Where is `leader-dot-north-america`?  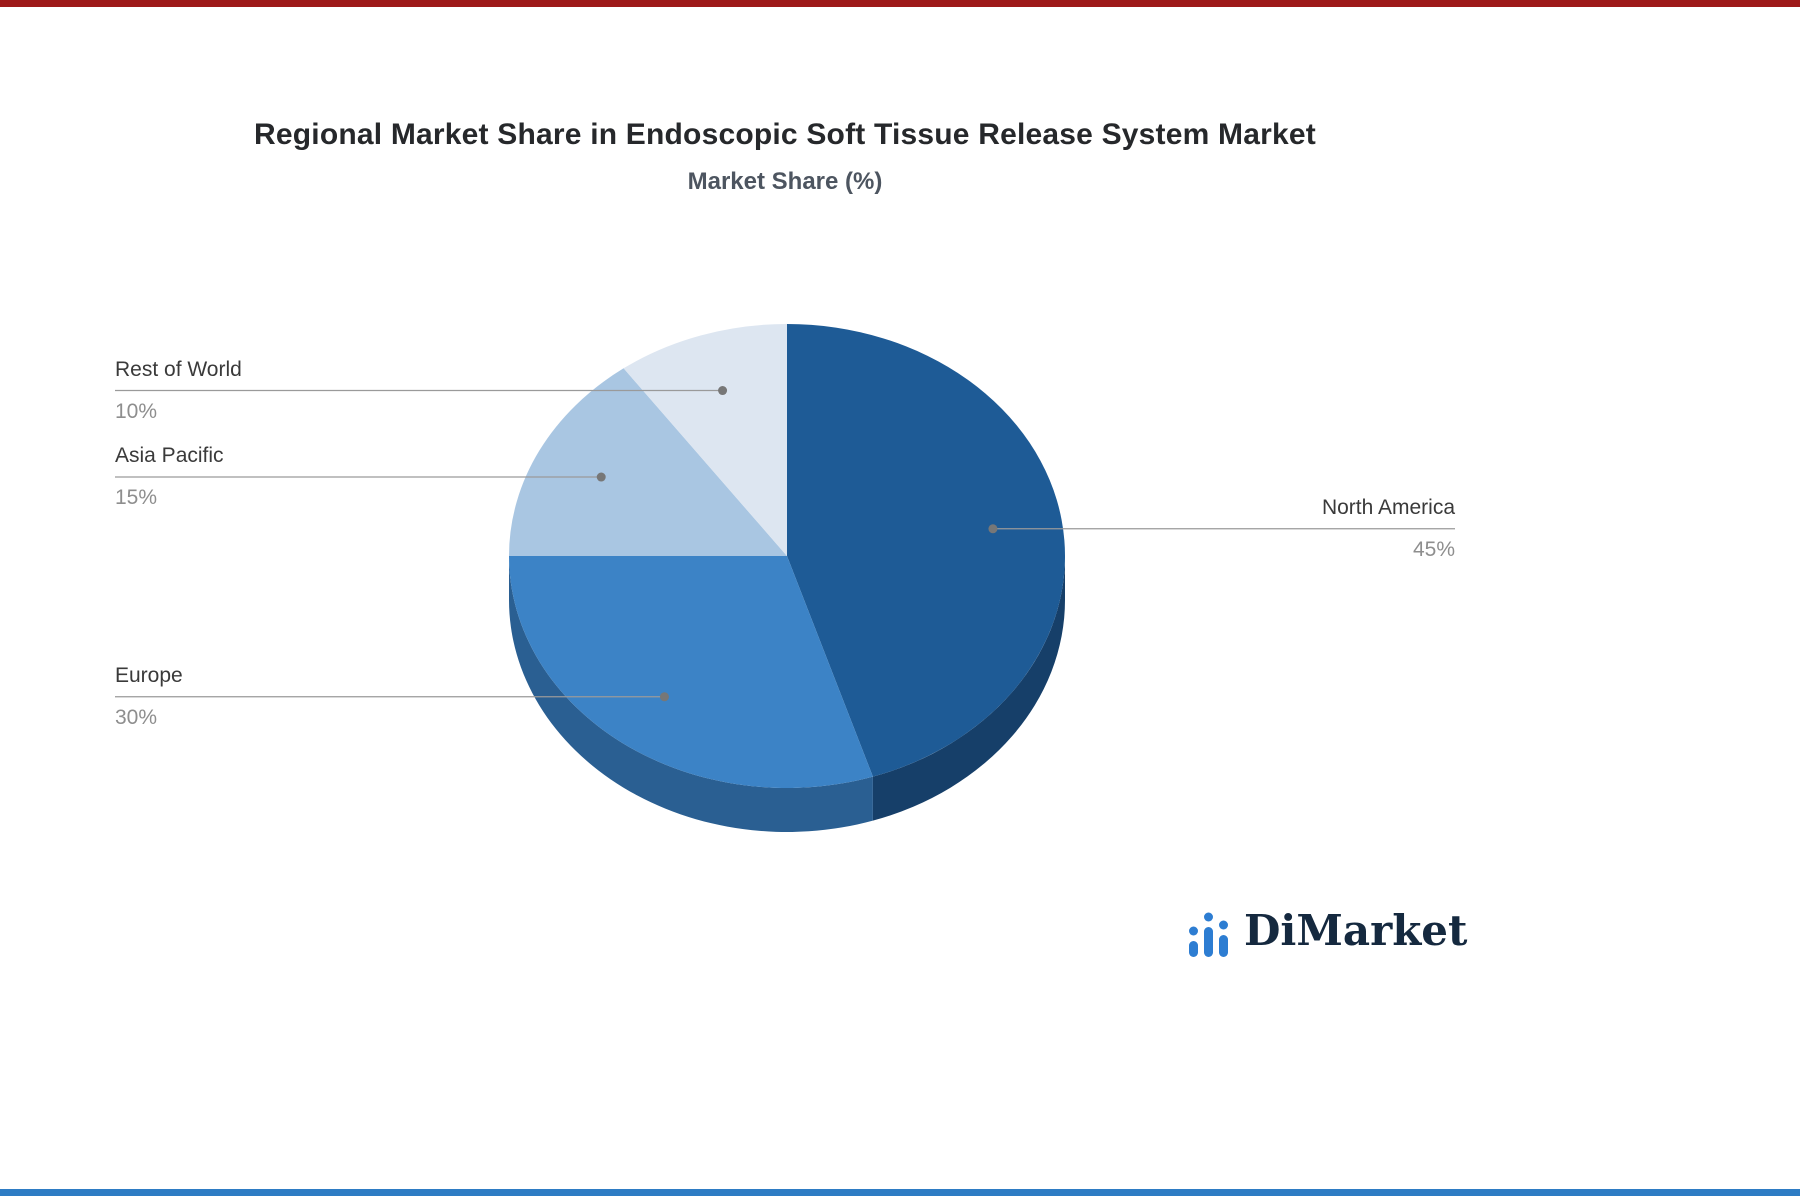
leader-dot-north-america is located at coordinates (993, 529).